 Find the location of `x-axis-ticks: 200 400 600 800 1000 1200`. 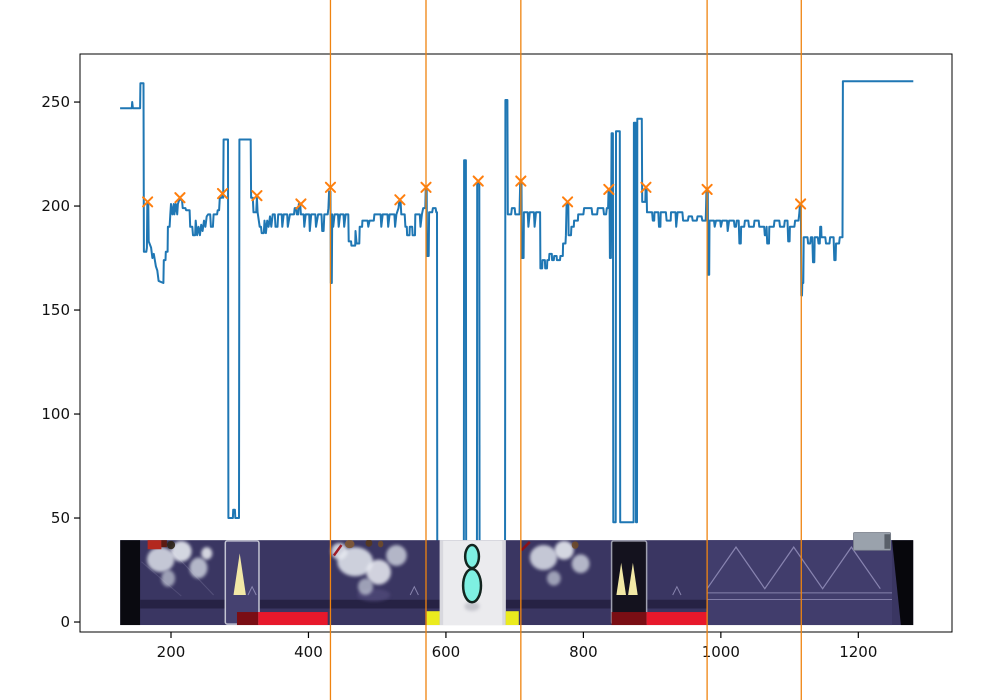

x-axis-ticks: 200 400 600 800 1000 1200 is located at coordinates (517, 646).